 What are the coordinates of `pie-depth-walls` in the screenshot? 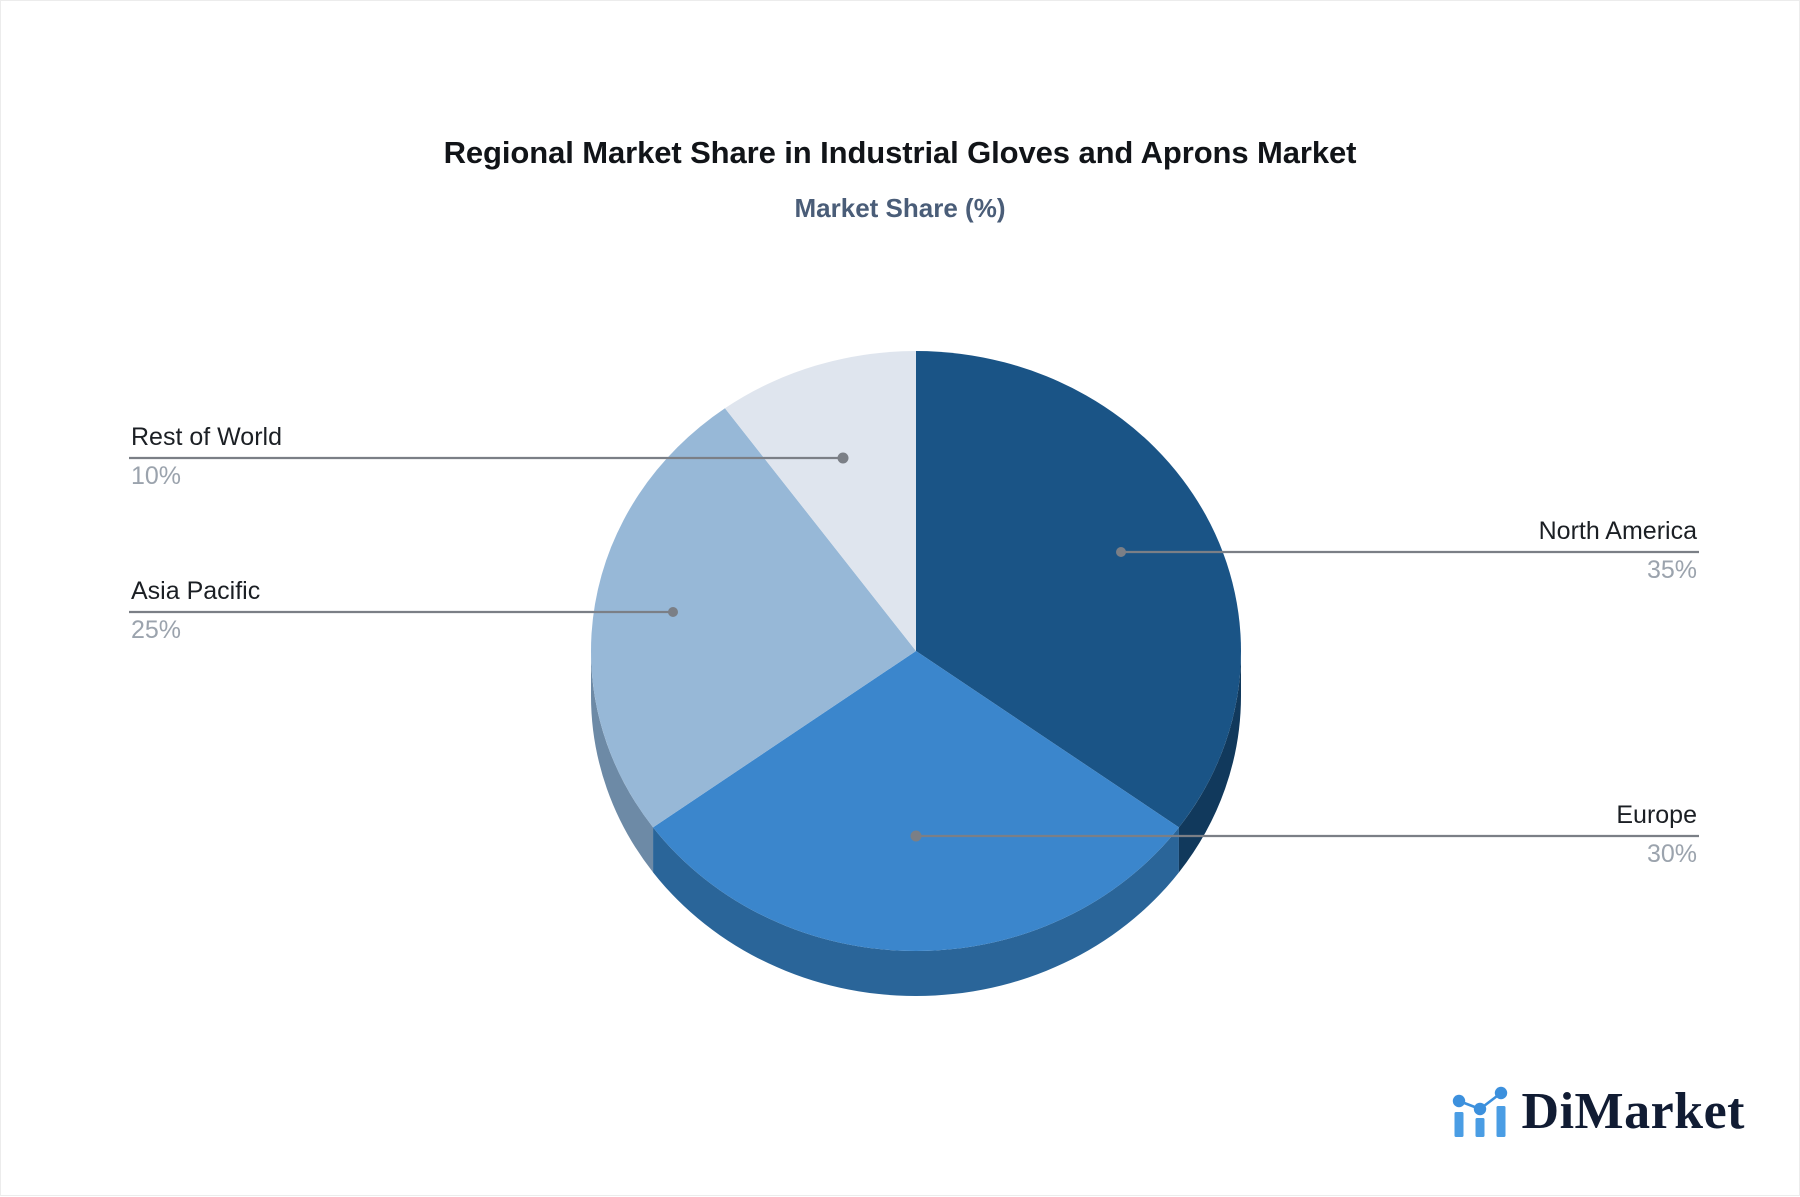 It's located at (916, 824).